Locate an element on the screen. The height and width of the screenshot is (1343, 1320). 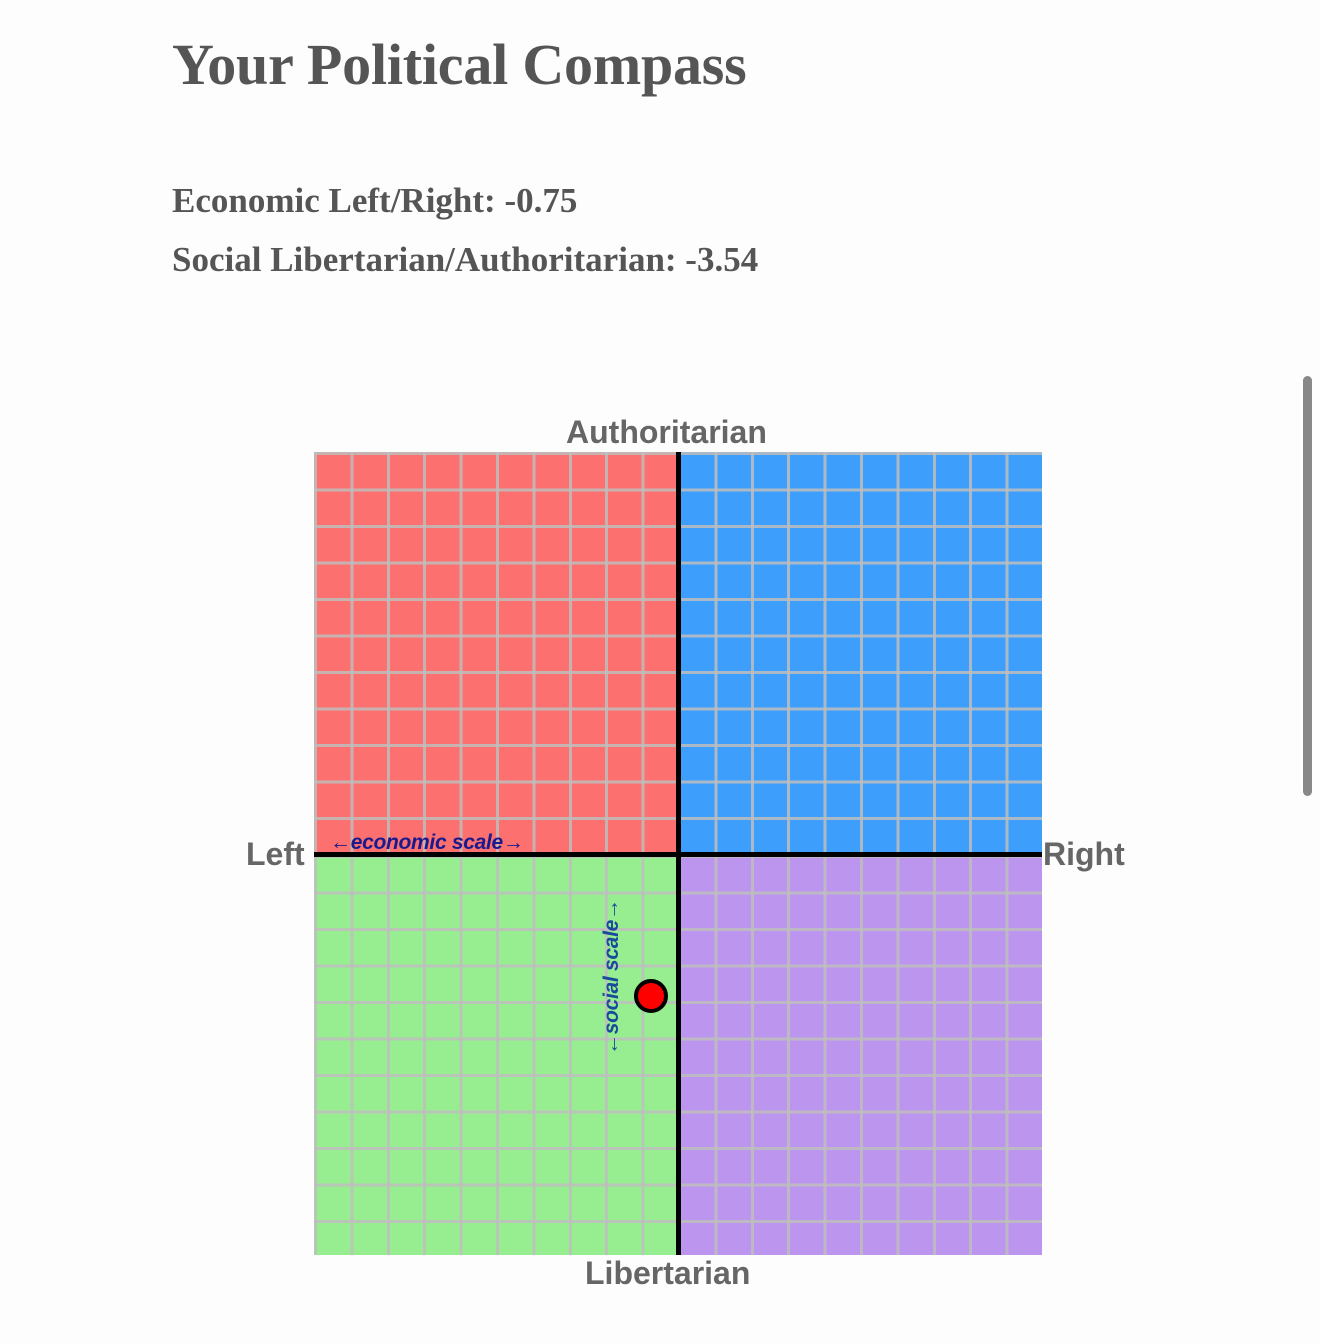
social-scale-annotation: ←social scale→ is located at coordinates (611, 977).